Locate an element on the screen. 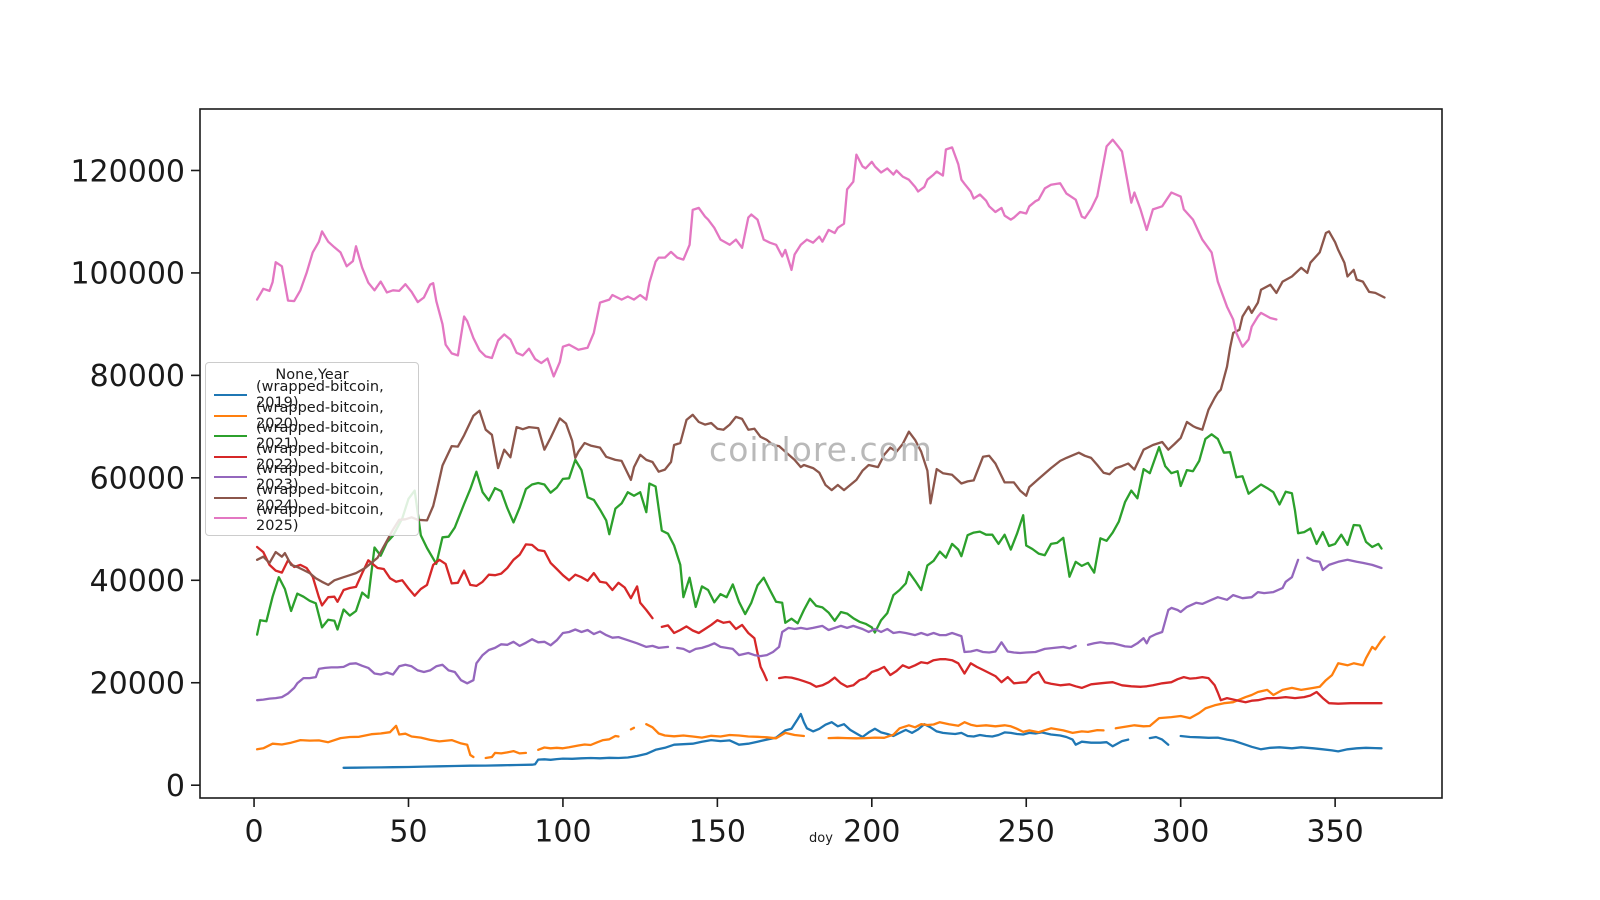 This screenshot has height=900, width=1600. legend-swatch-2023 is located at coordinates (230, 477).